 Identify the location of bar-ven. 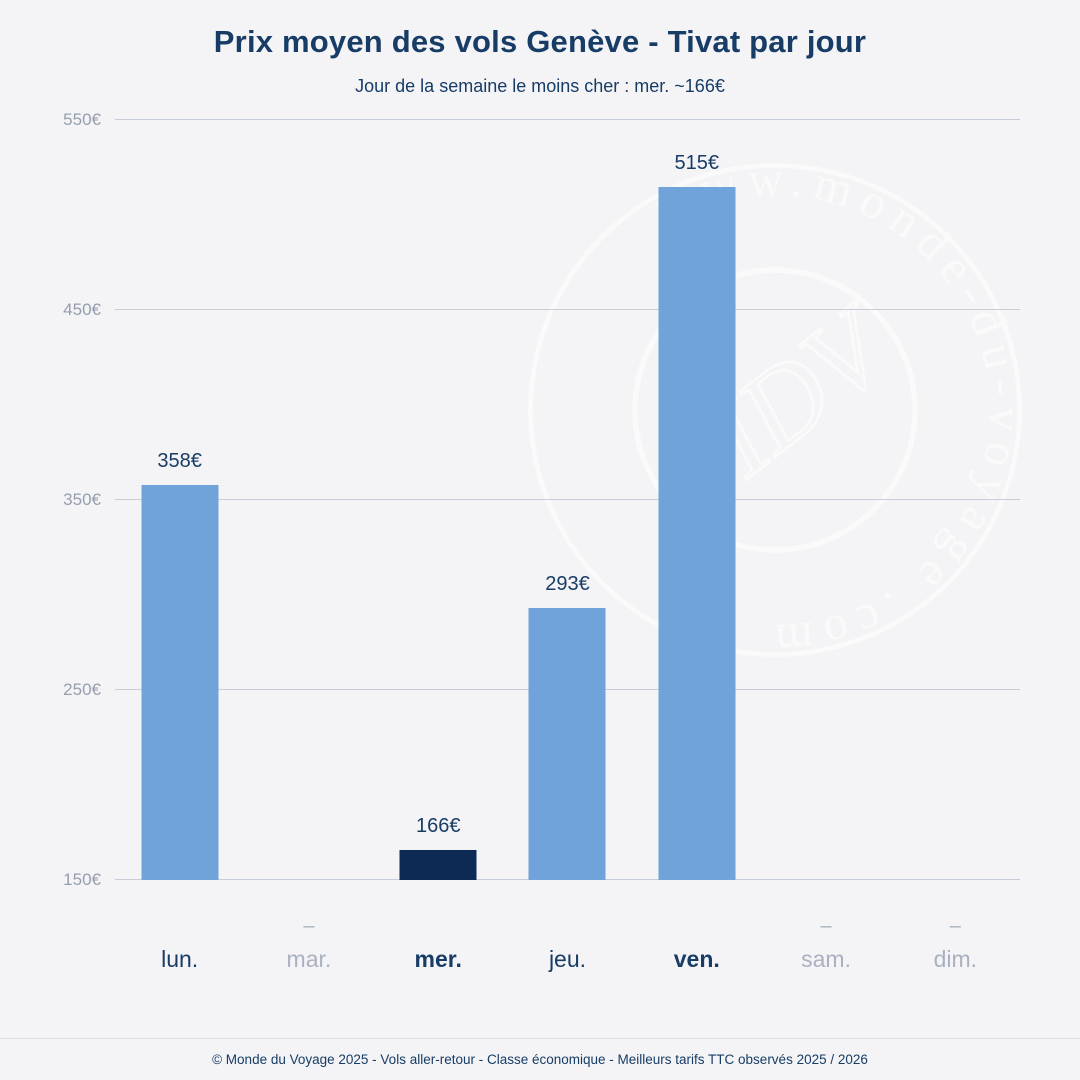
(697, 533).